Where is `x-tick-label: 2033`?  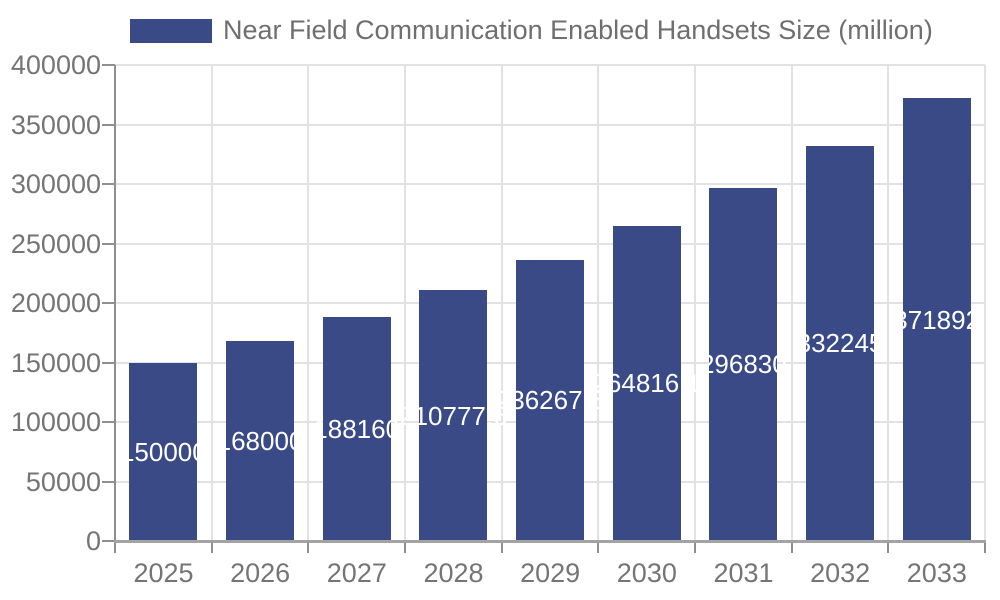
x-tick-label: 2033 is located at coordinates (936, 573).